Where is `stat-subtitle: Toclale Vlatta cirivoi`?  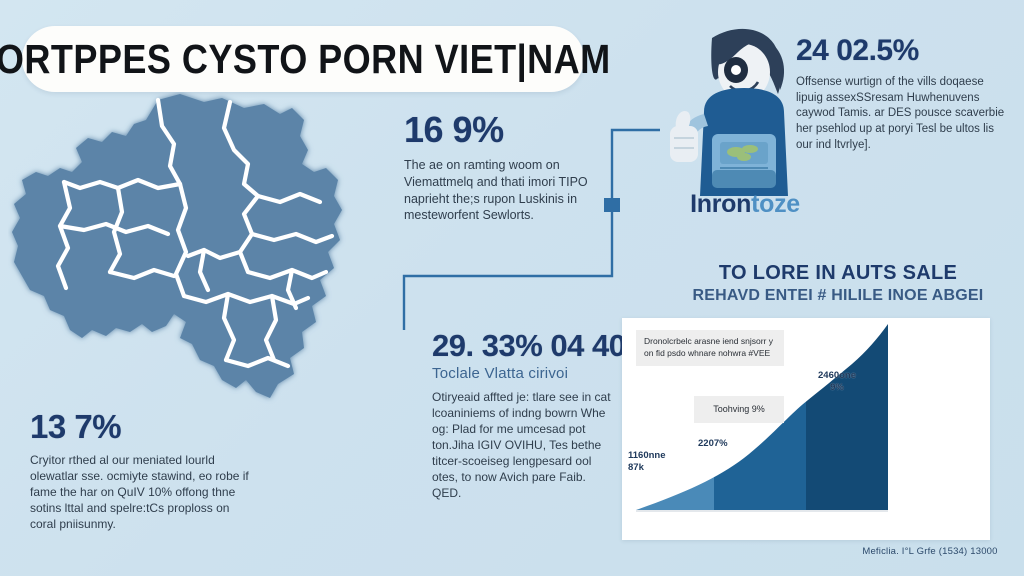
stat-subtitle: Toclale Vlatta cirivoi is located at coordinates (500, 373).